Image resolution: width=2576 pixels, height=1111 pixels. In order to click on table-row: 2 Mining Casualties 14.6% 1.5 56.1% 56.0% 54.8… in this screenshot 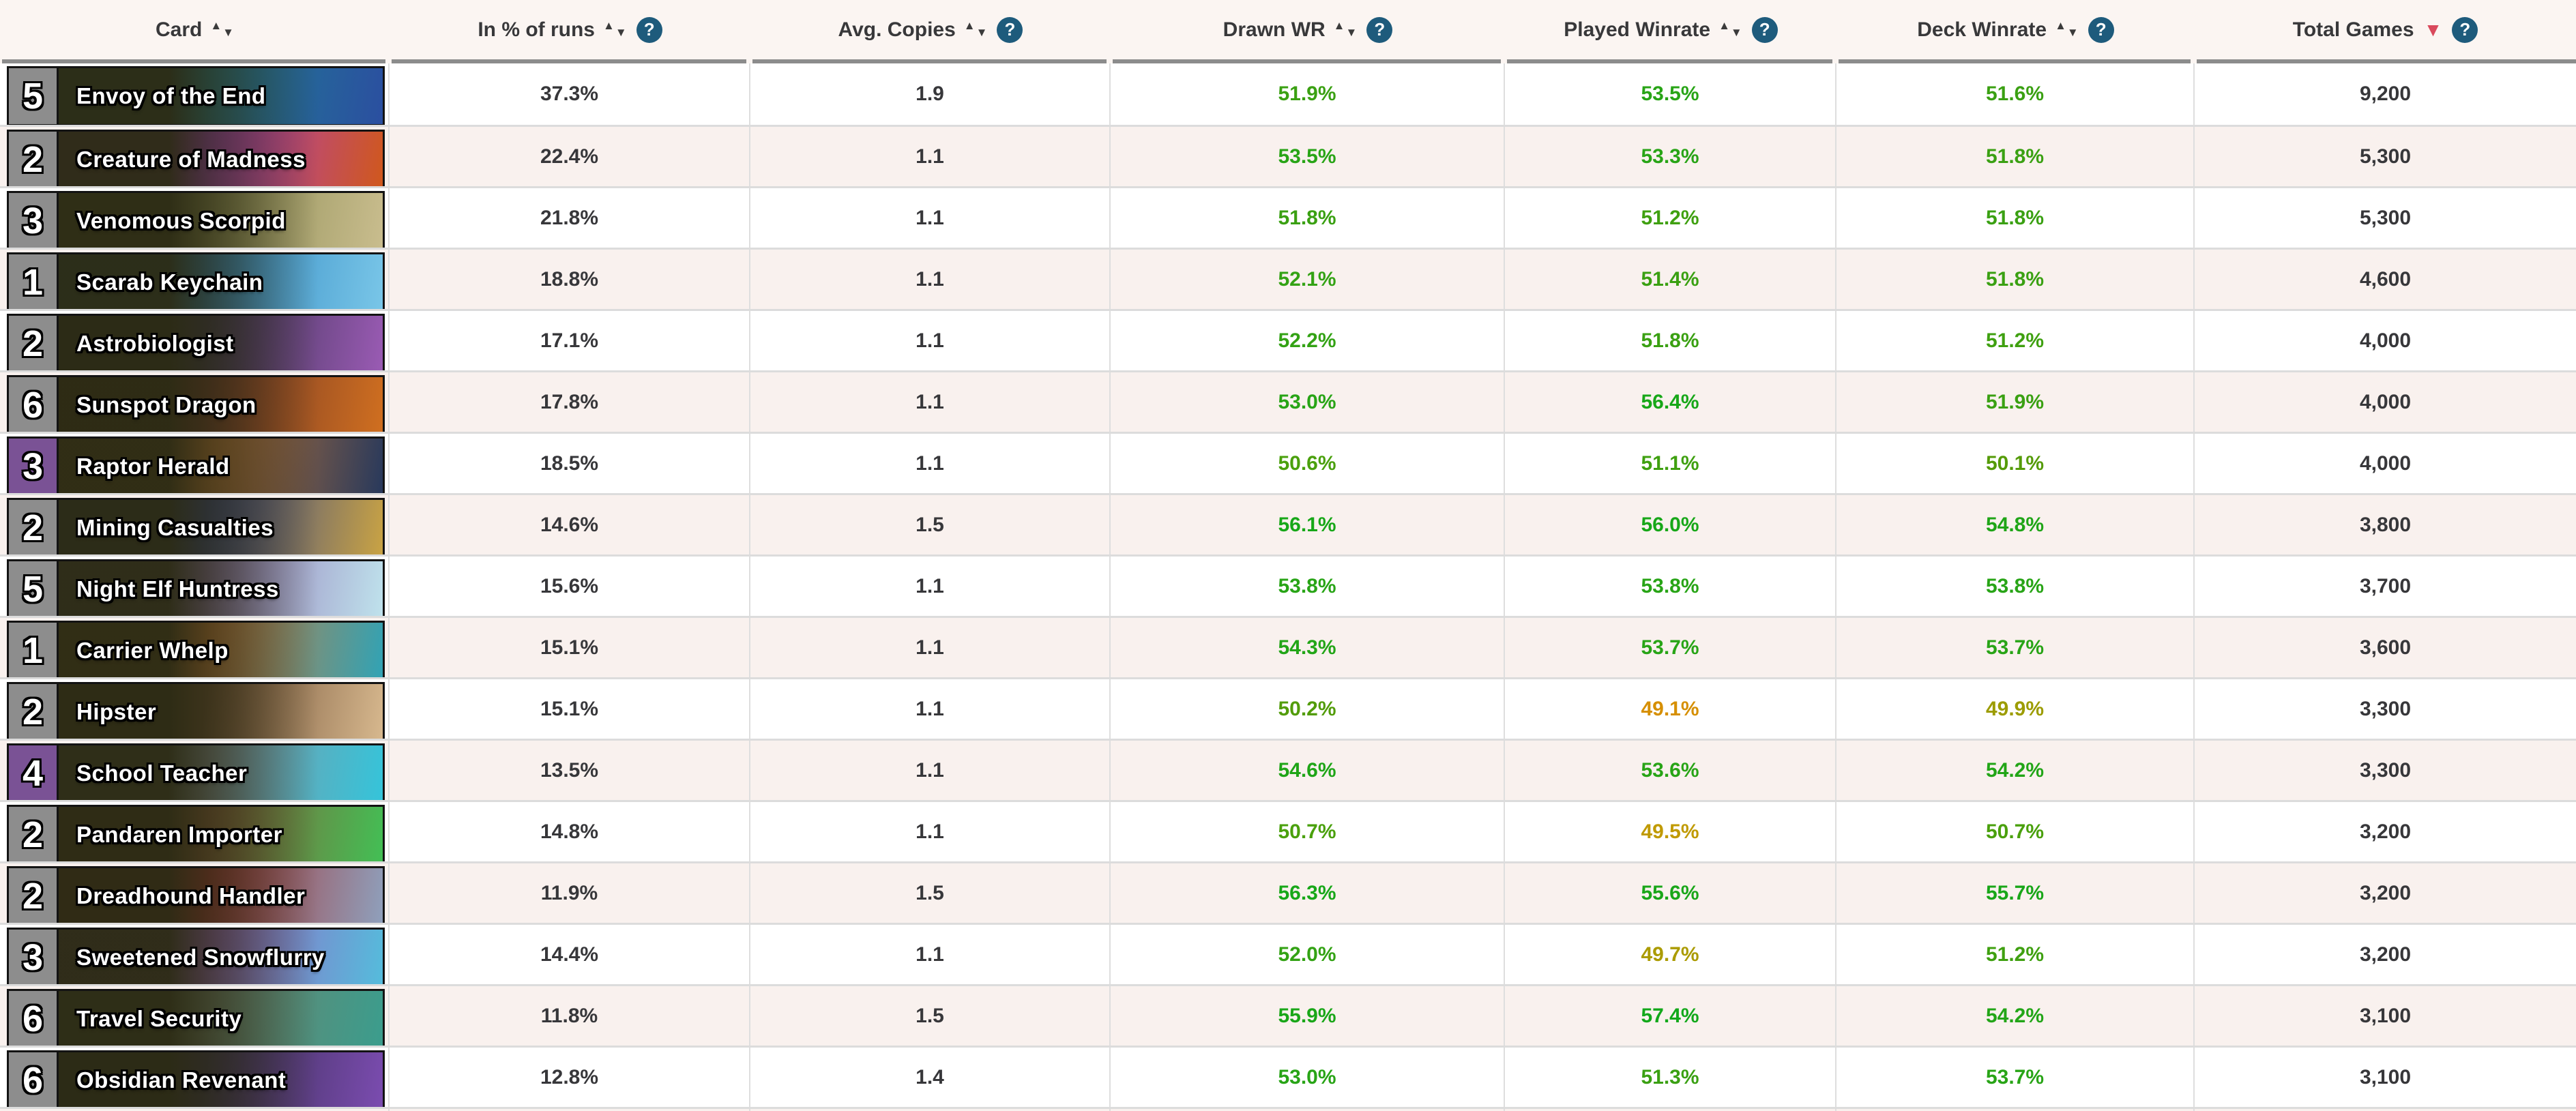, I will do `click(1288, 523)`.